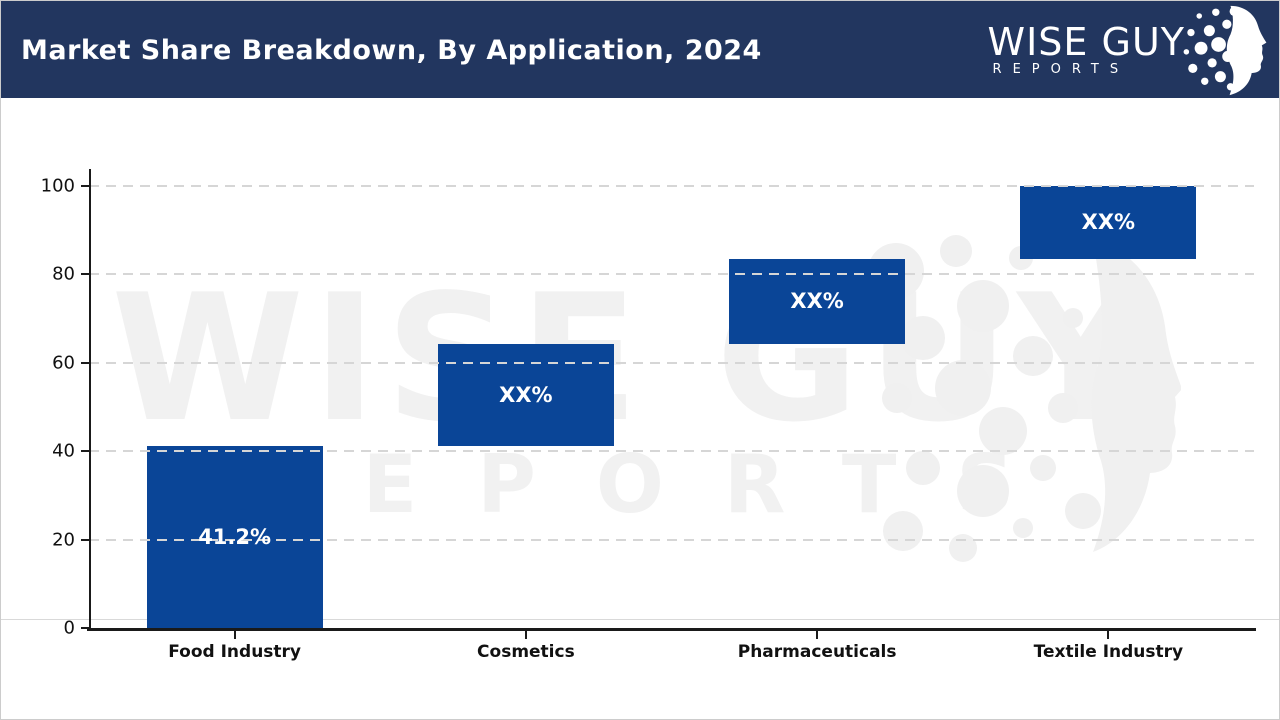 The width and height of the screenshot is (1280, 720). What do you see at coordinates (1086, 42) in the screenshot?
I see `logo-wordmark: WISE GUY` at bounding box center [1086, 42].